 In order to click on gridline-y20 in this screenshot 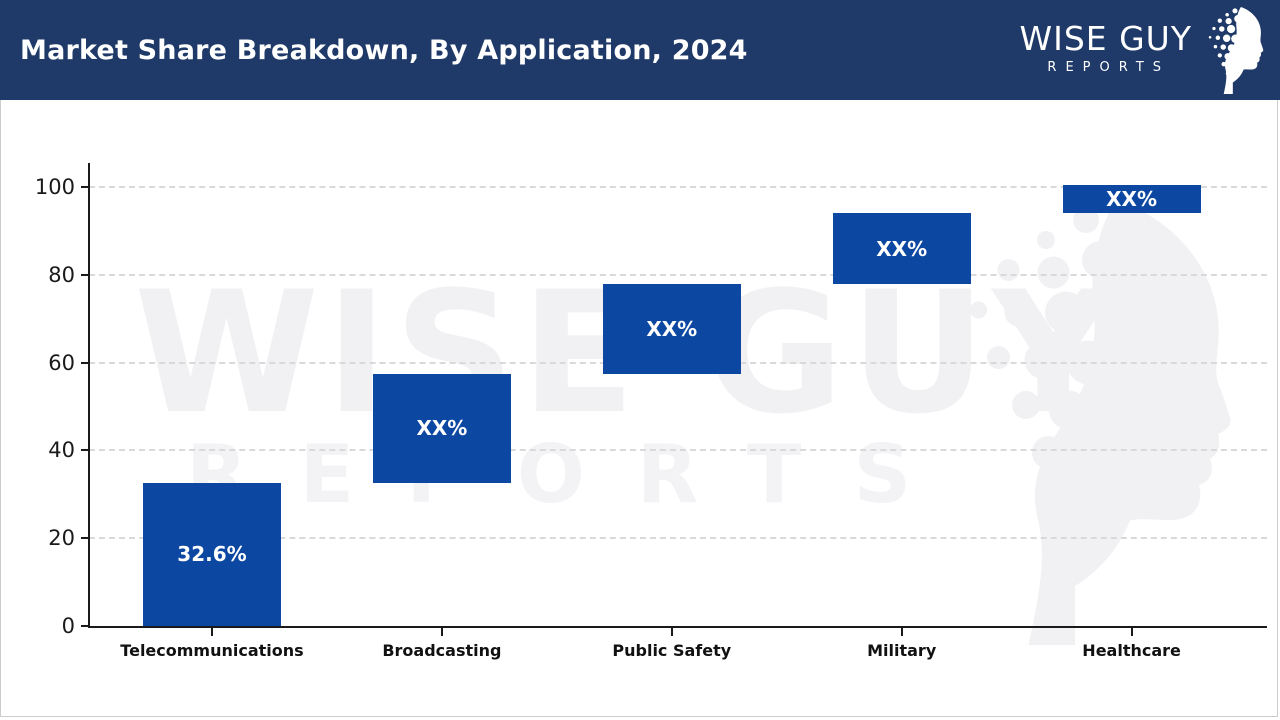, I will do `click(678, 538)`.